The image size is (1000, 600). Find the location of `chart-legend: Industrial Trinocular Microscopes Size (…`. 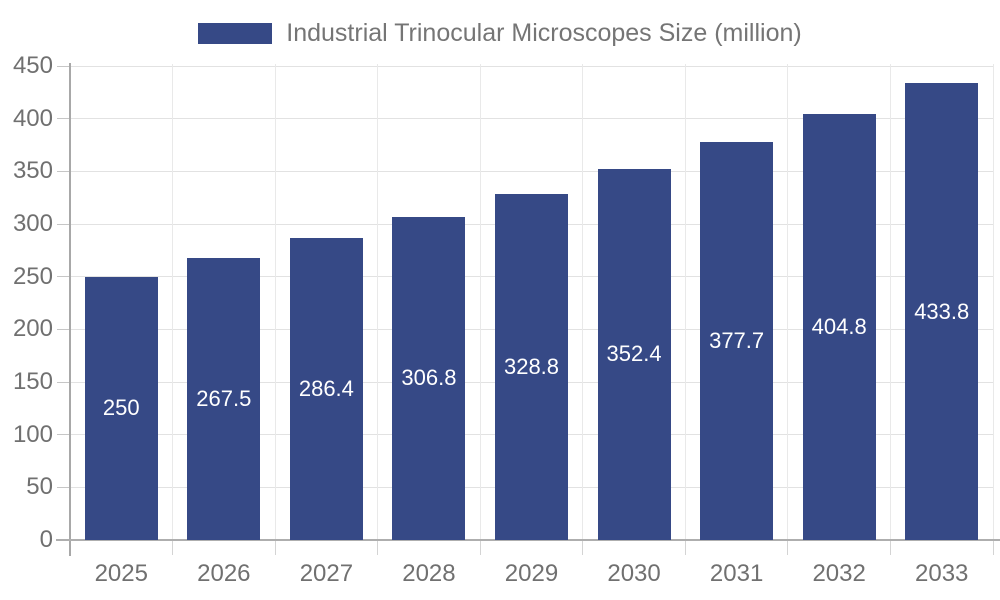

chart-legend: Industrial Trinocular Microscopes Size (… is located at coordinates (500, 33).